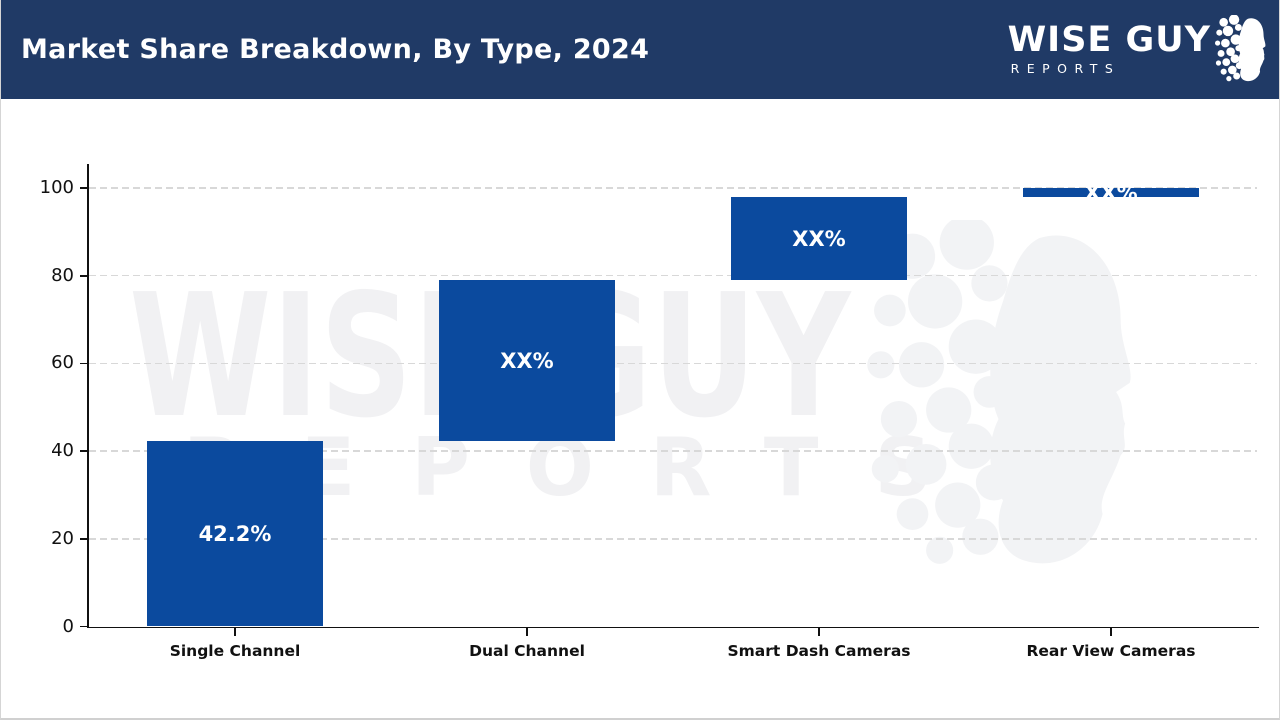  I want to click on gridline-y40, so click(673, 451).